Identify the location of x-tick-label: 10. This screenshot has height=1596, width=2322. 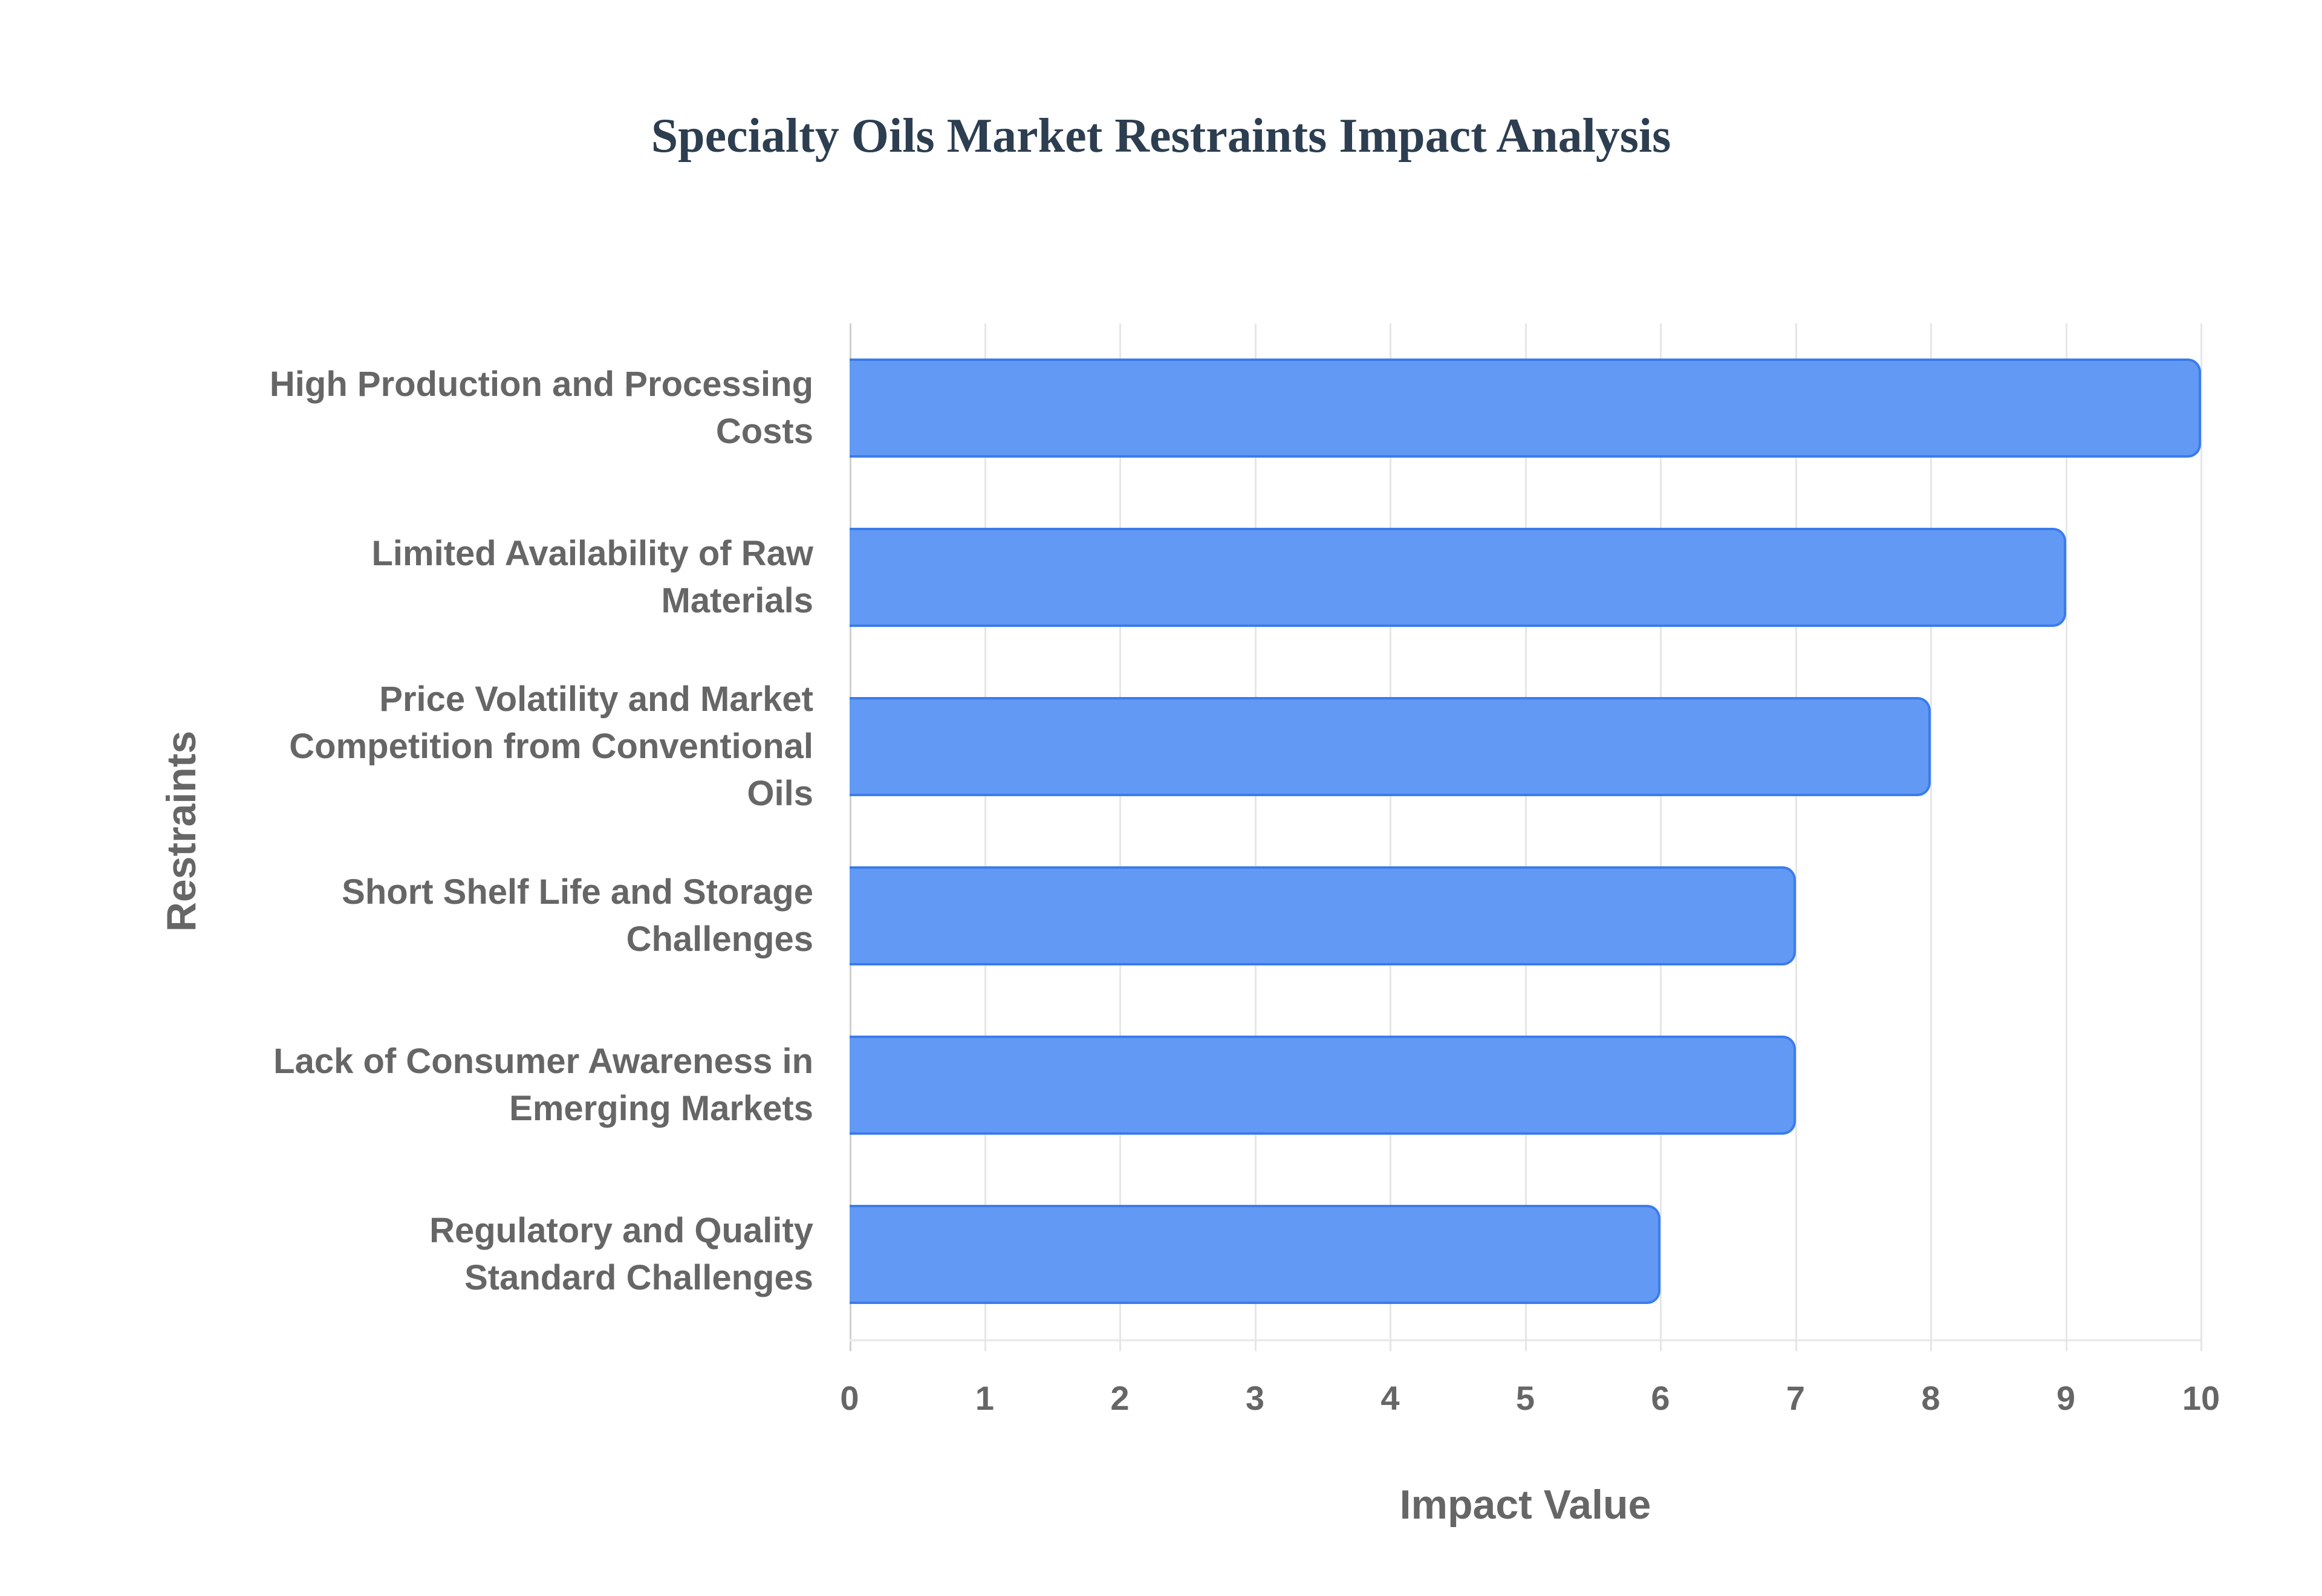
(2201, 1398).